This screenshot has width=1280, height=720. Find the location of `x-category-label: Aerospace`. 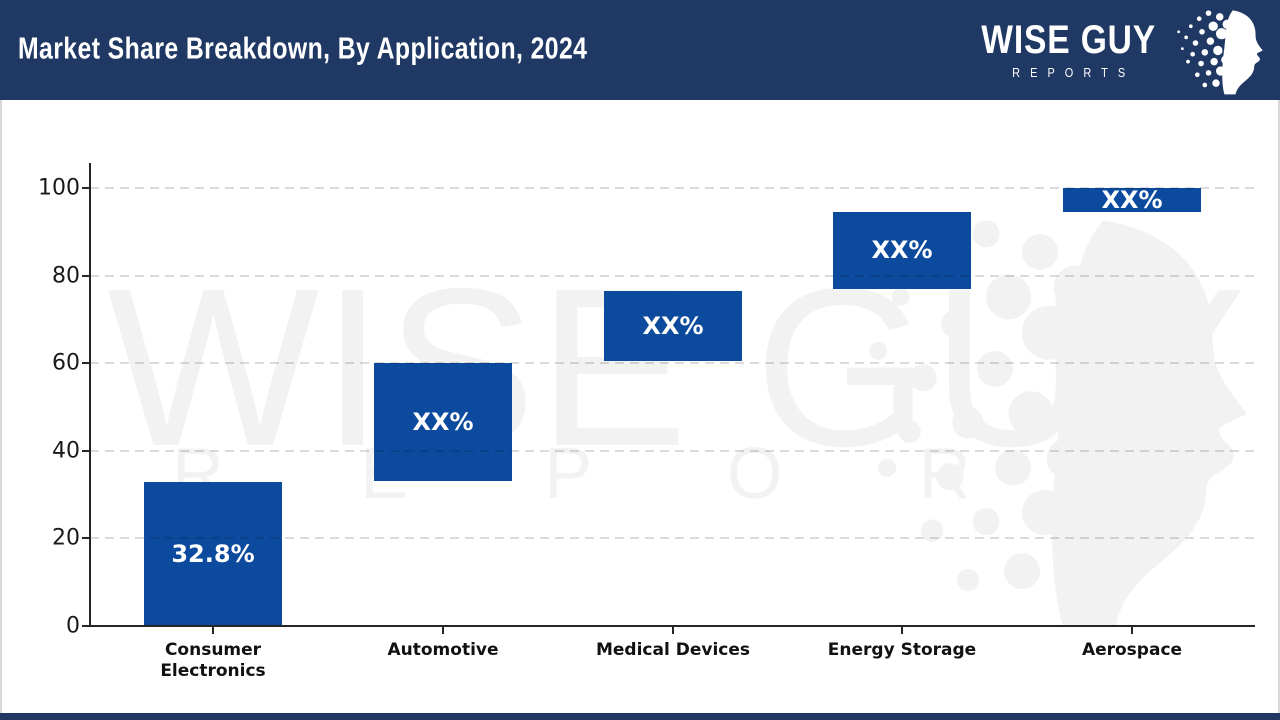

x-category-label: Aerospace is located at coordinates (1132, 650).